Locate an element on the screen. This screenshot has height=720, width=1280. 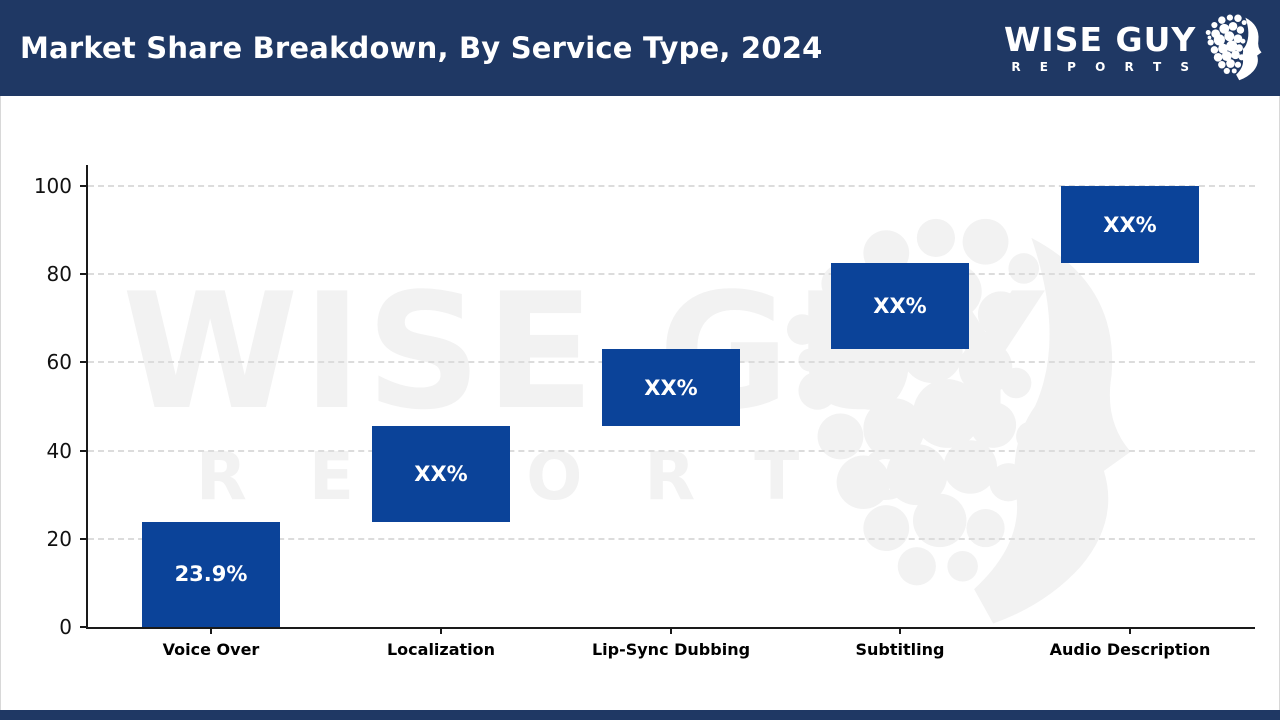
bar-subtitling: XX% is located at coordinates (900, 306).